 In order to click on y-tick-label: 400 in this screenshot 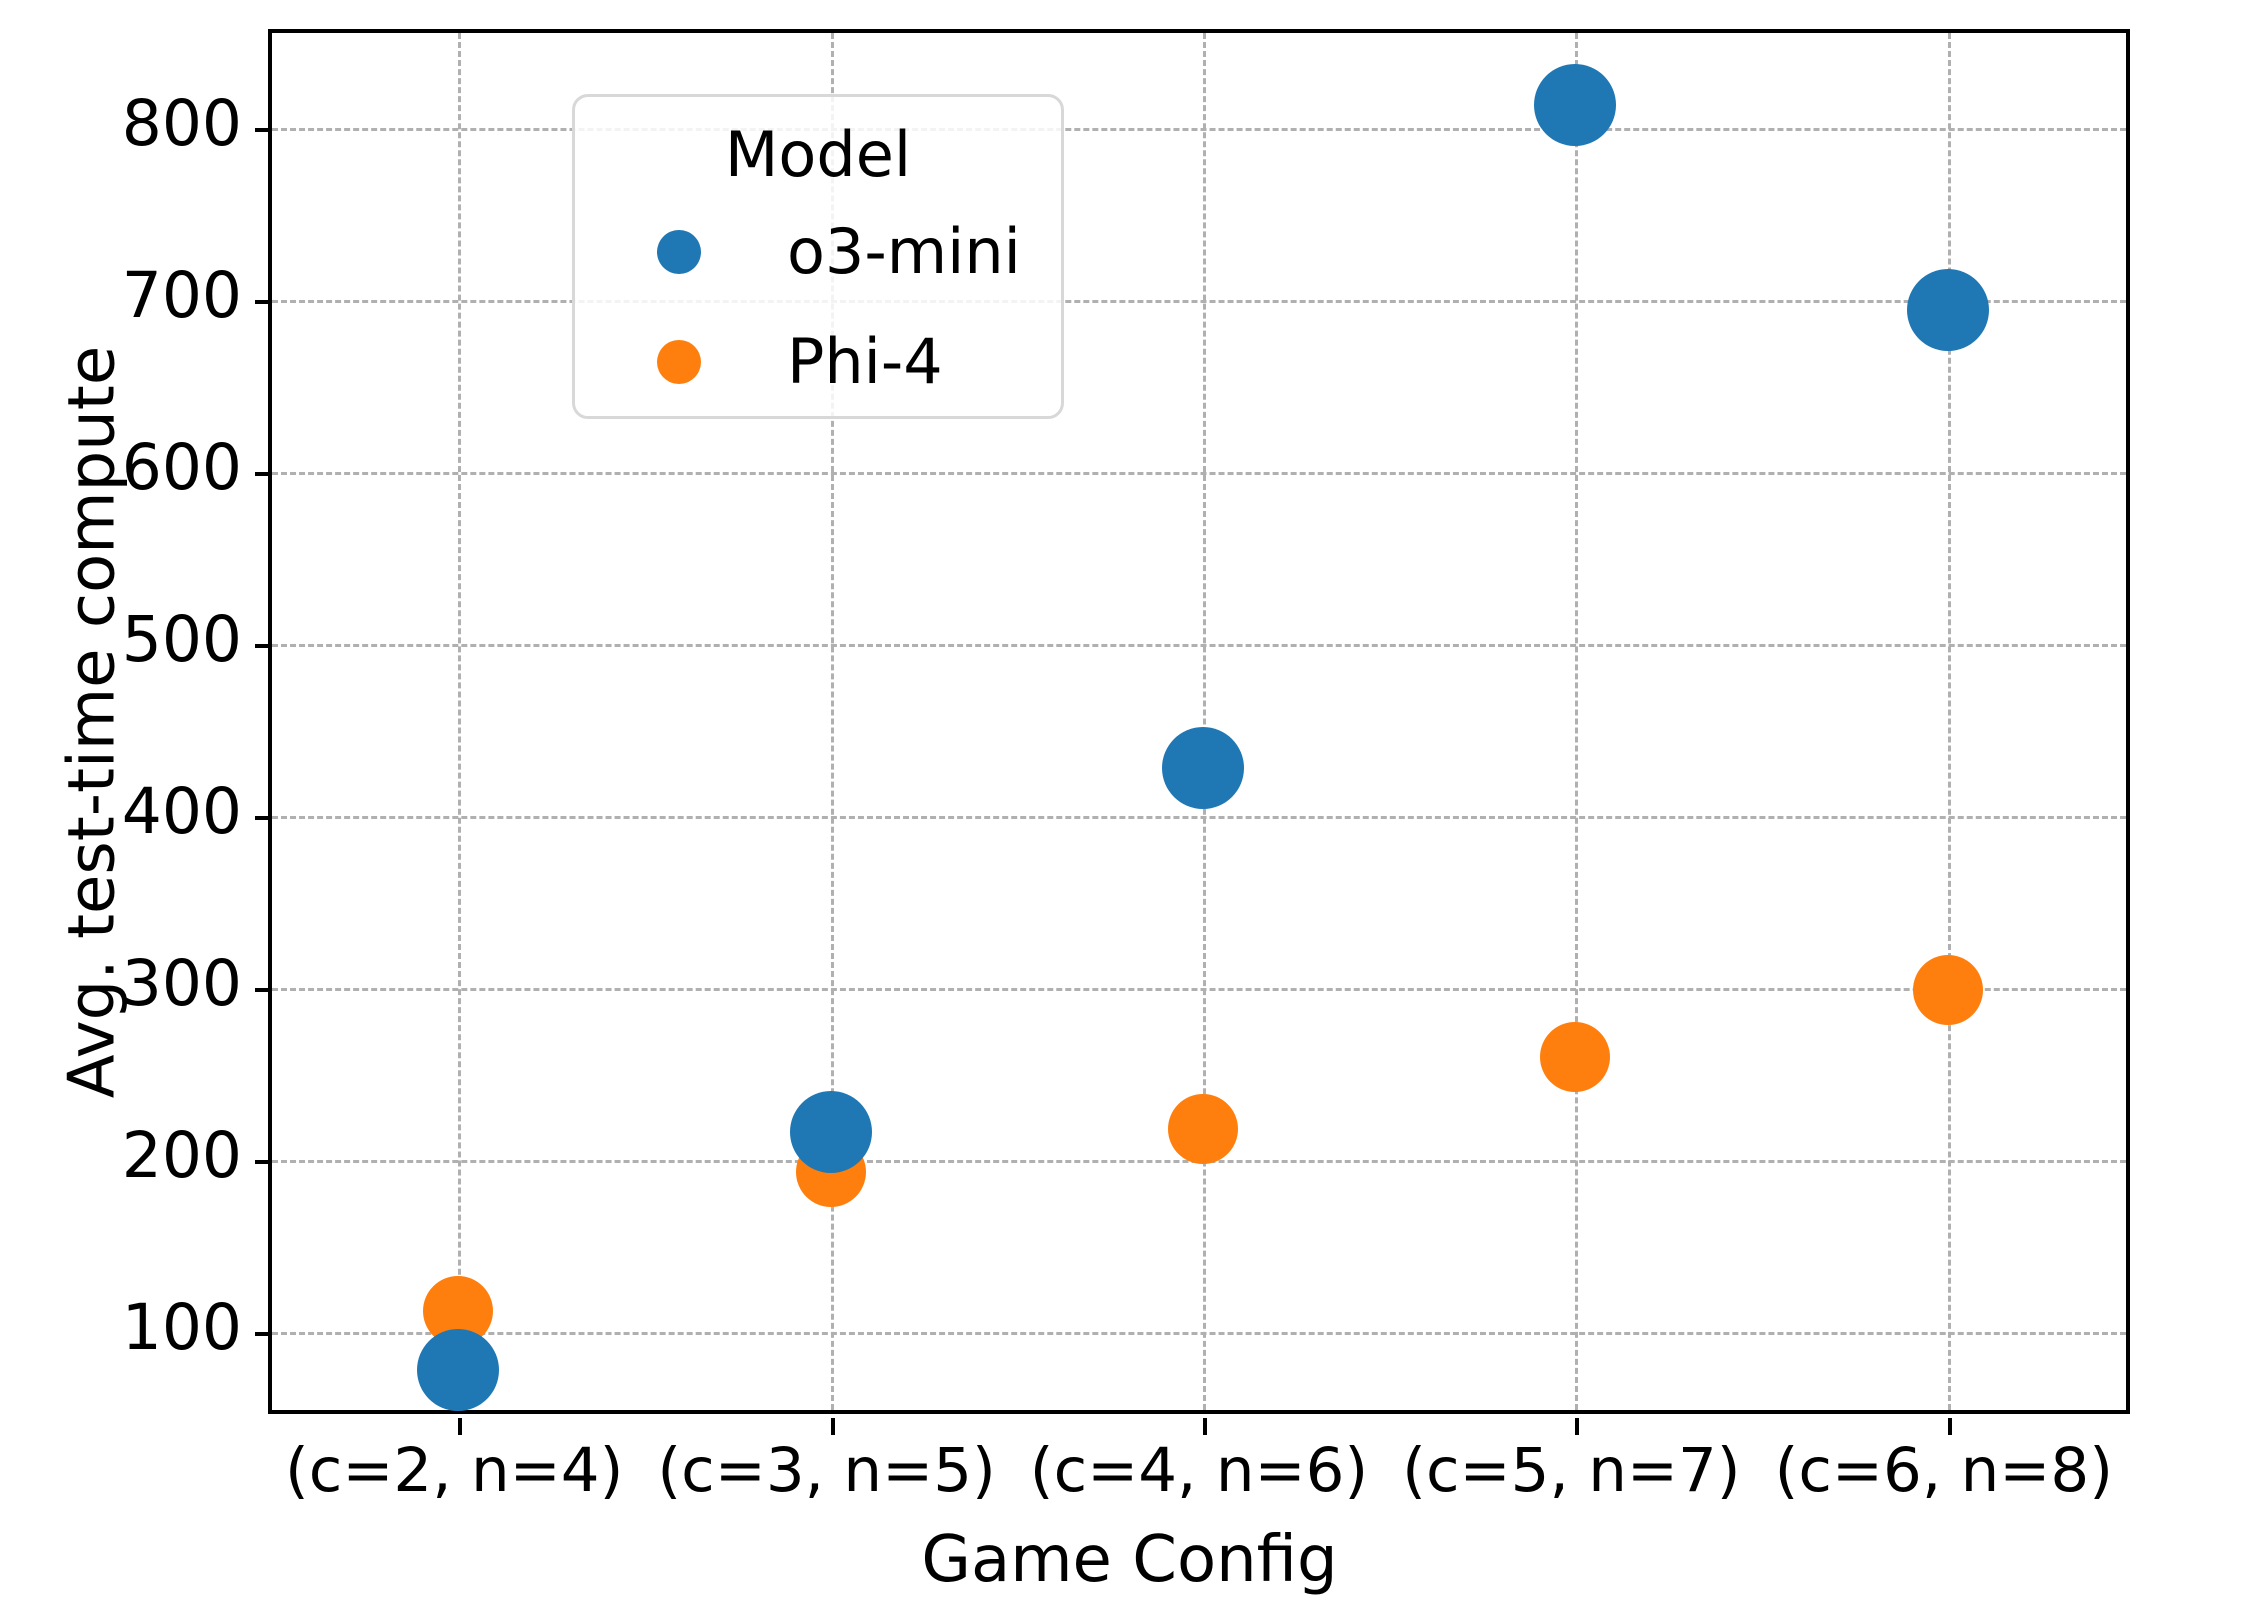, I will do `click(181, 811)`.